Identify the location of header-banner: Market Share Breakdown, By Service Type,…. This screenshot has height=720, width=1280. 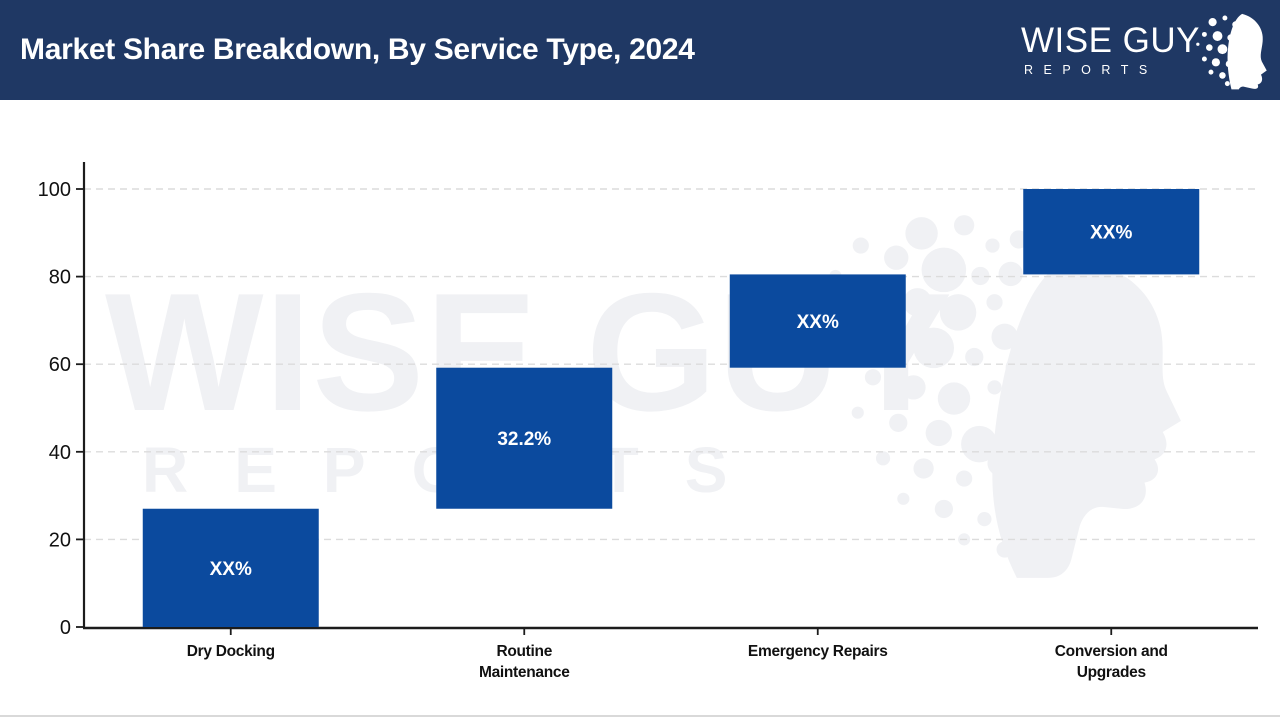
(640, 50).